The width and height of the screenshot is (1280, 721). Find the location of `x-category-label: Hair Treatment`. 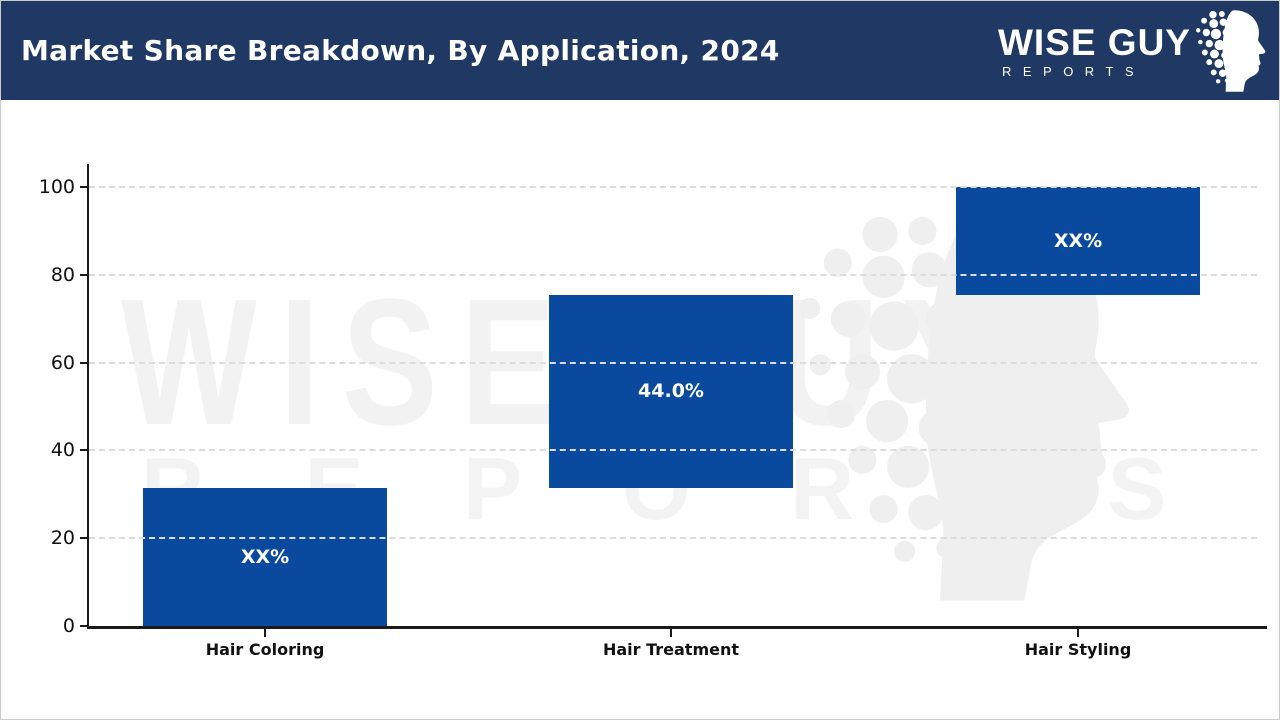

x-category-label: Hair Treatment is located at coordinates (671, 649).